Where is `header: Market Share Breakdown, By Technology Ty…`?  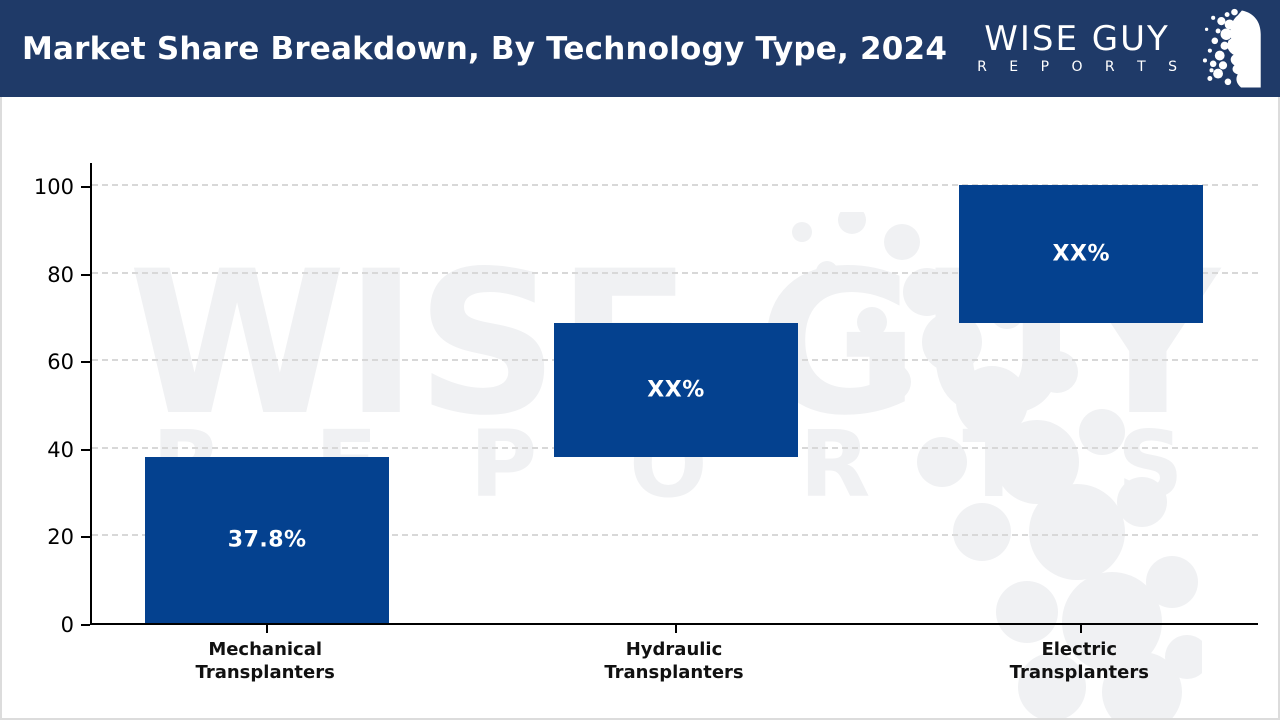
header: Market Share Breakdown, By Technology Ty… is located at coordinates (640, 48).